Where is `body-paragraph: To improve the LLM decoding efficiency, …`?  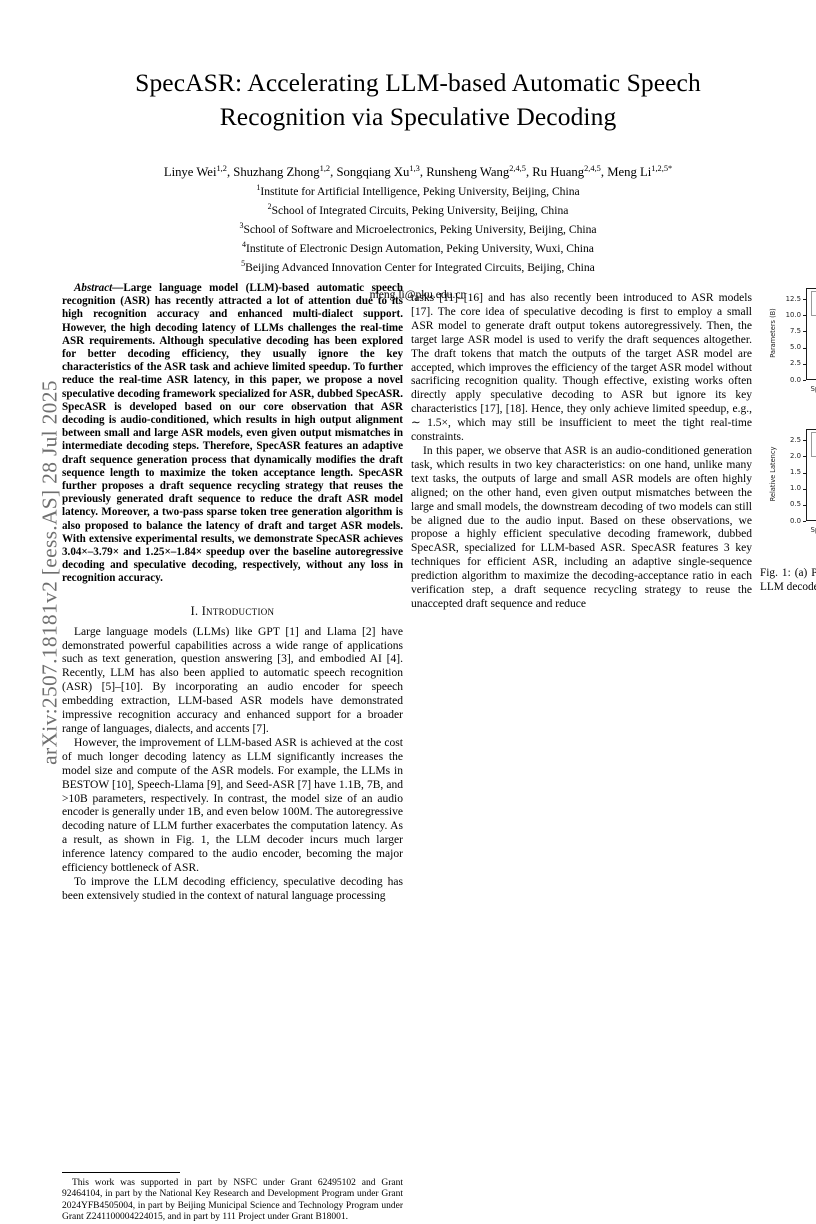 body-paragraph: To improve the LLM decoding efficiency, … is located at coordinates (232, 888).